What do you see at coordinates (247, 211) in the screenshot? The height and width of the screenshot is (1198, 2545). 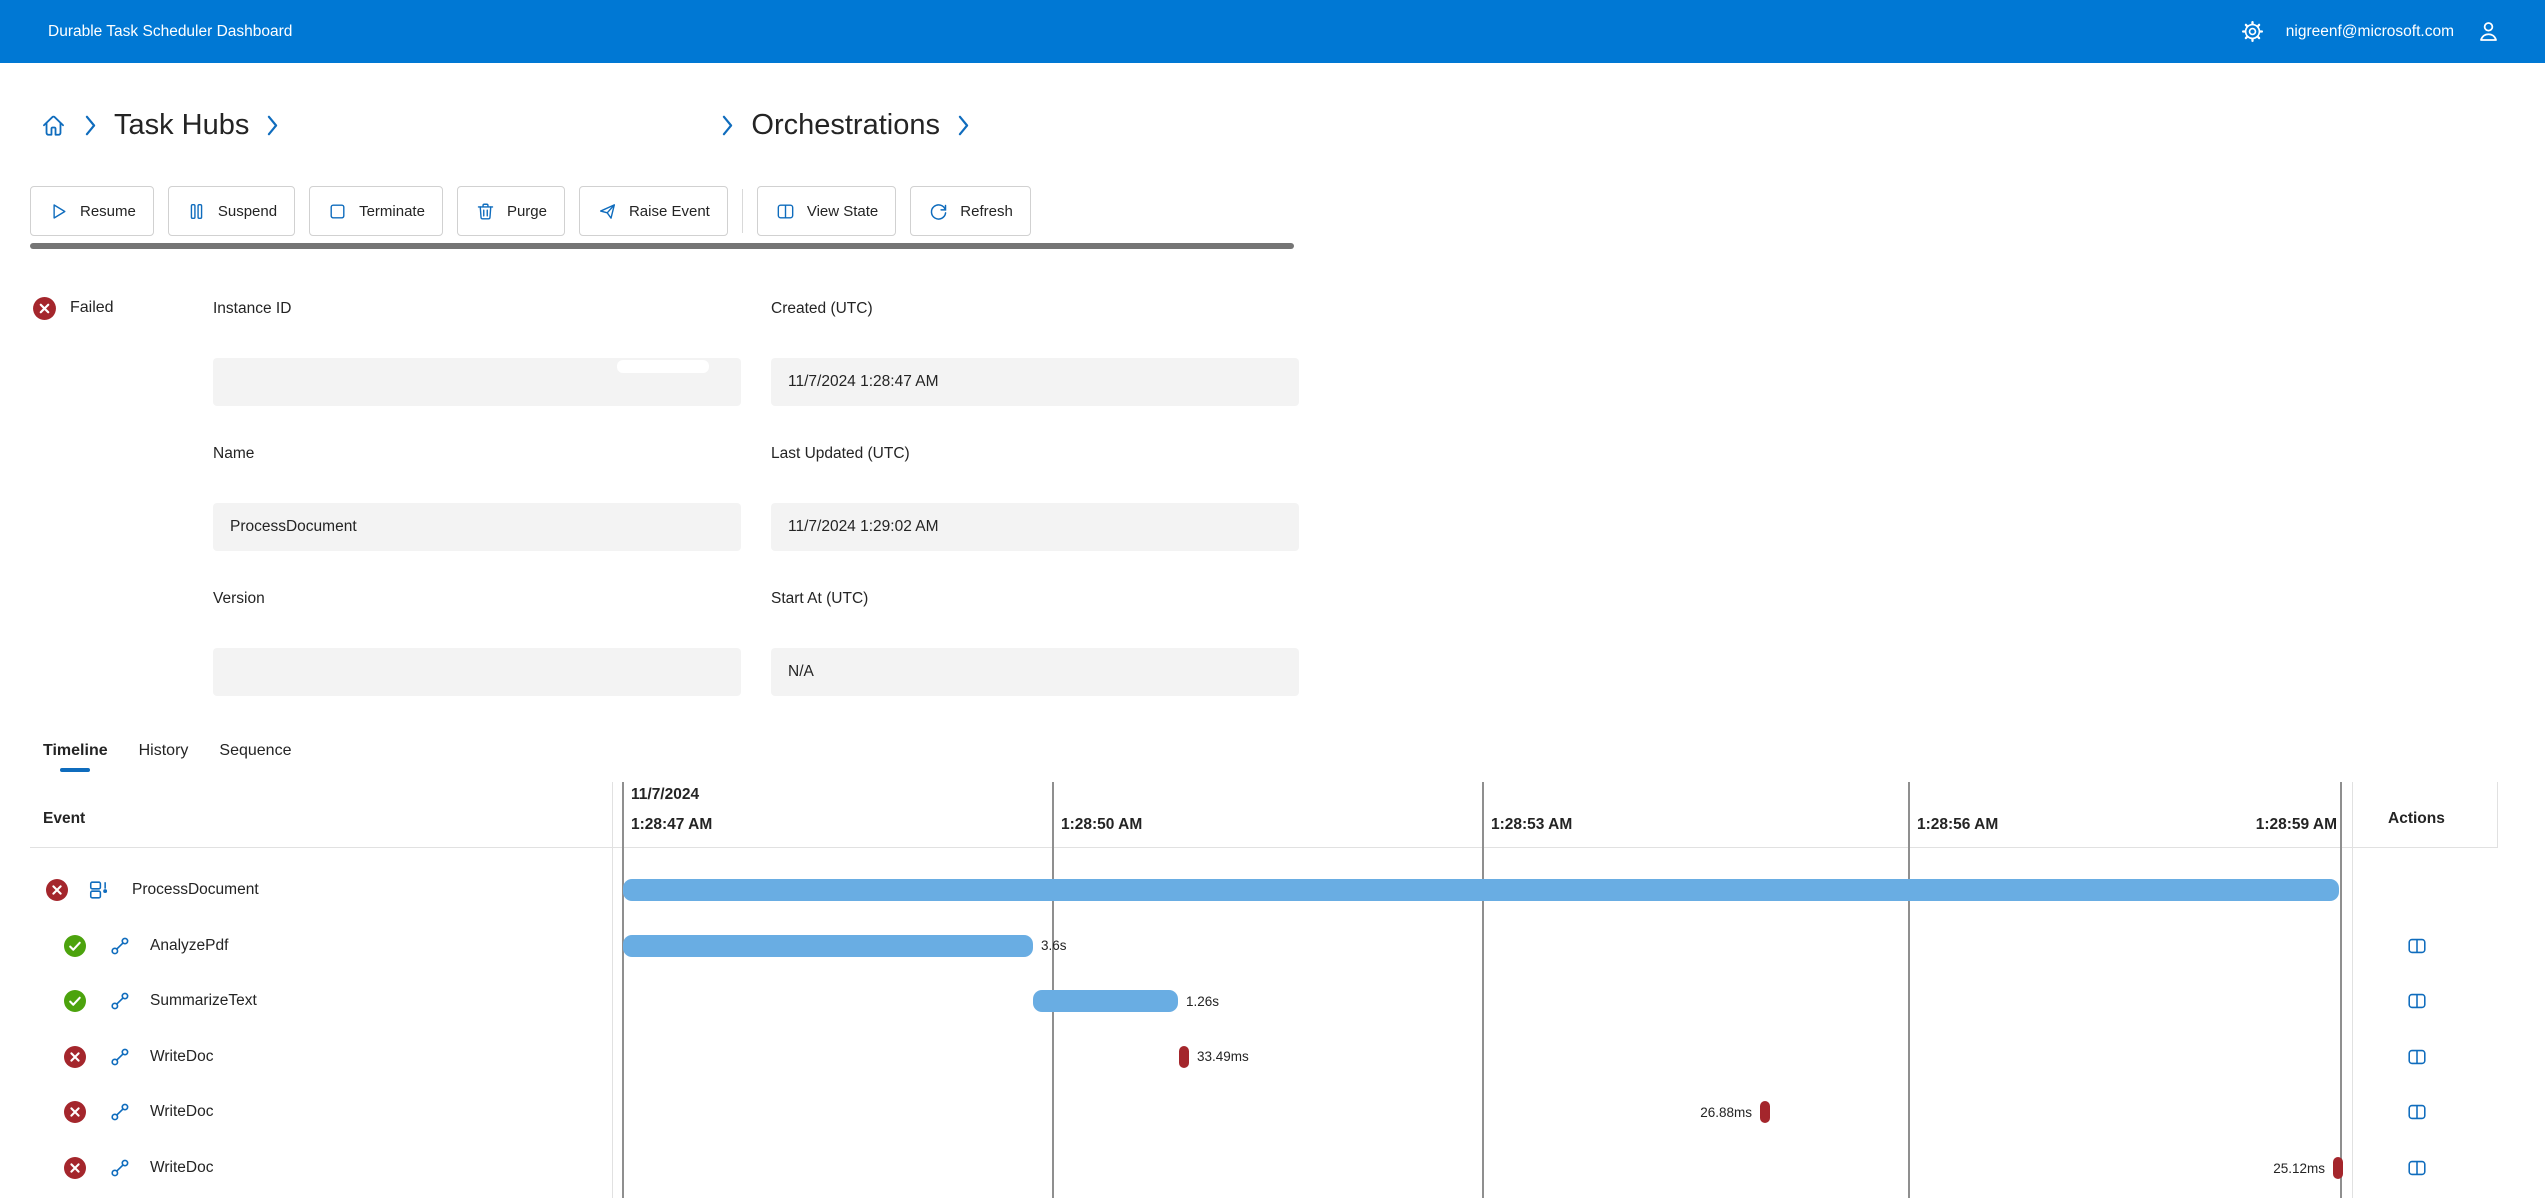 I see `button-label: Suspend` at bounding box center [247, 211].